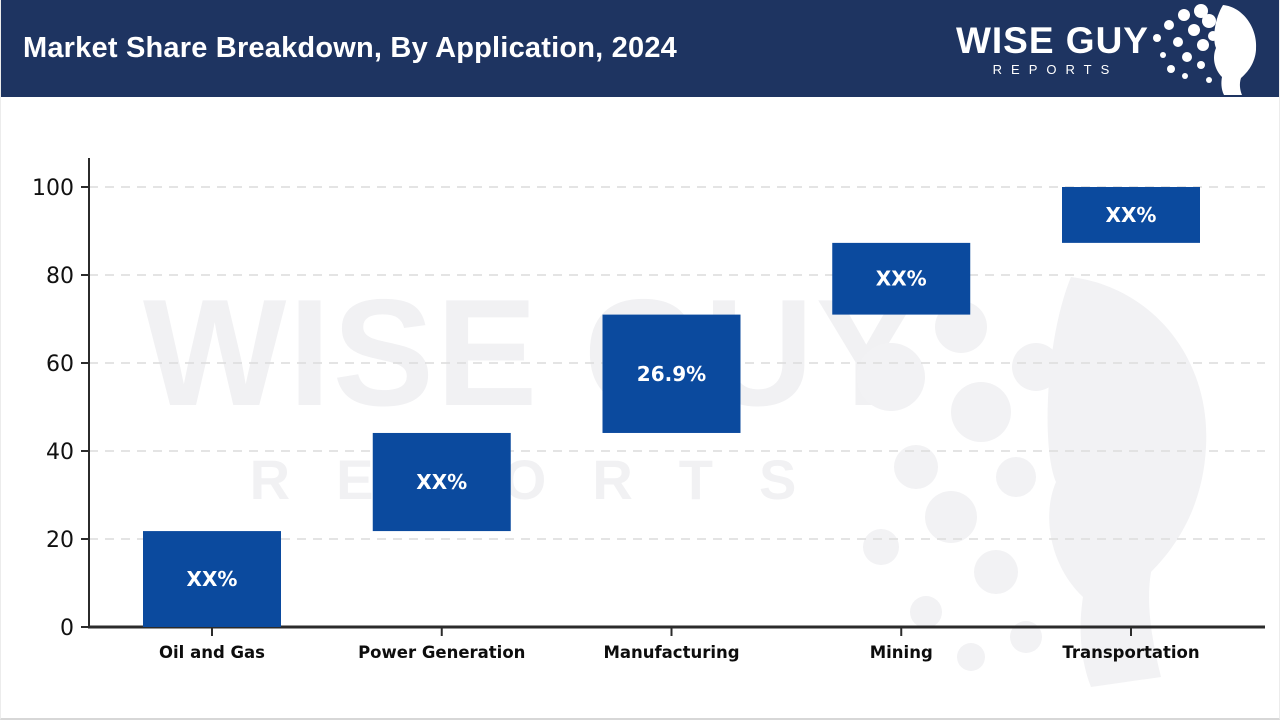  Describe the element at coordinates (212, 652) in the screenshot. I see `x-tick-label-oil-and-gas: Oil and Gas` at that location.